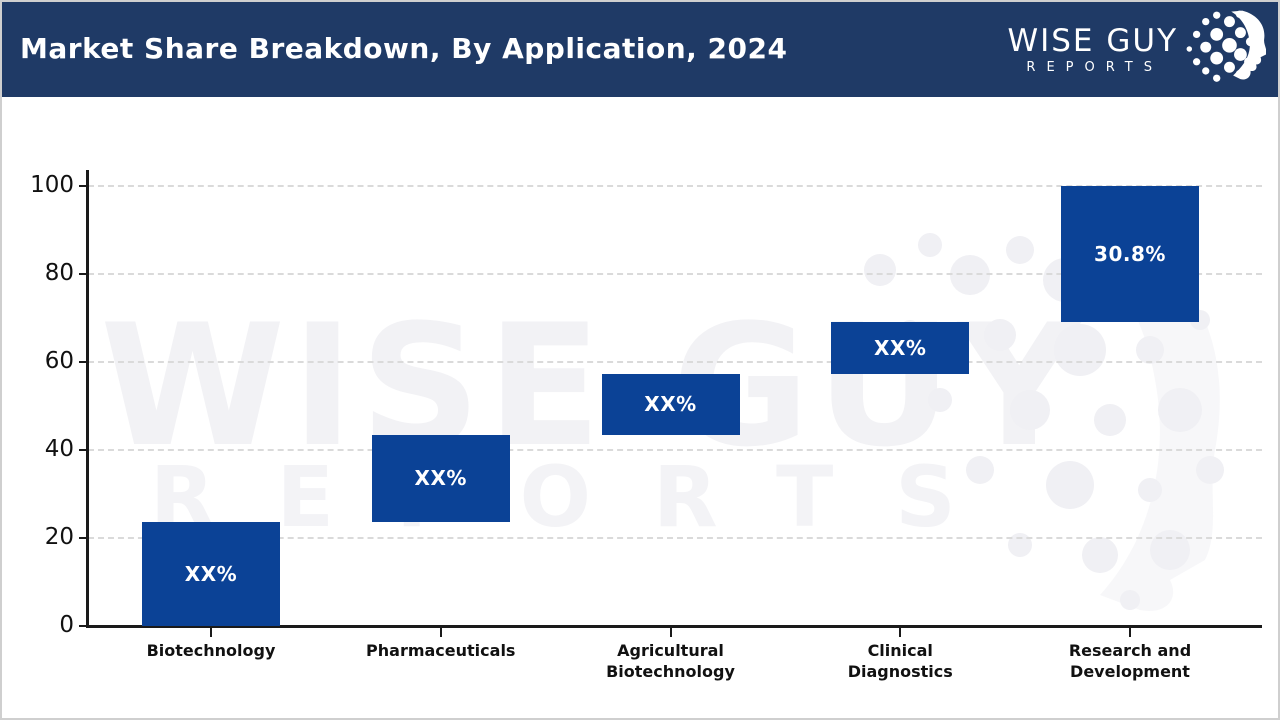 This screenshot has width=1280, height=720. What do you see at coordinates (584, 497) in the screenshot?
I see `watermark-reports: REPORTS` at bounding box center [584, 497].